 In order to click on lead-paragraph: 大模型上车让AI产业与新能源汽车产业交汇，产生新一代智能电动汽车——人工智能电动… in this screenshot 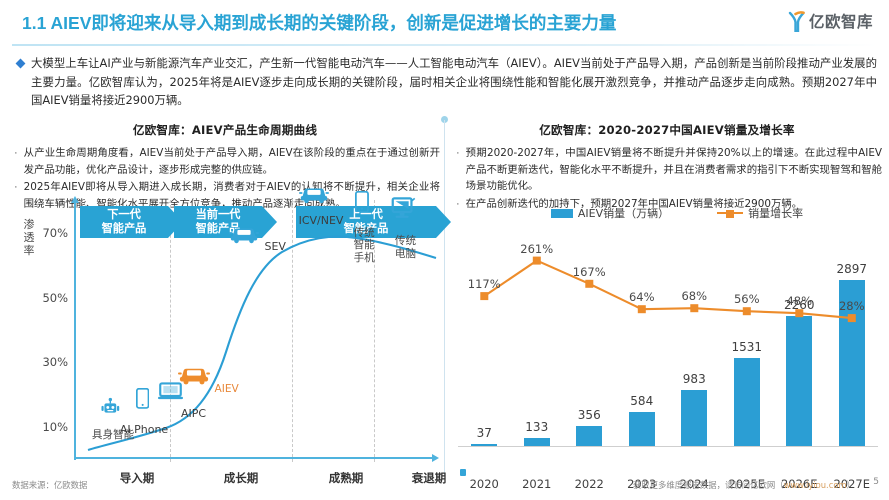, I will do `click(446, 82)`.